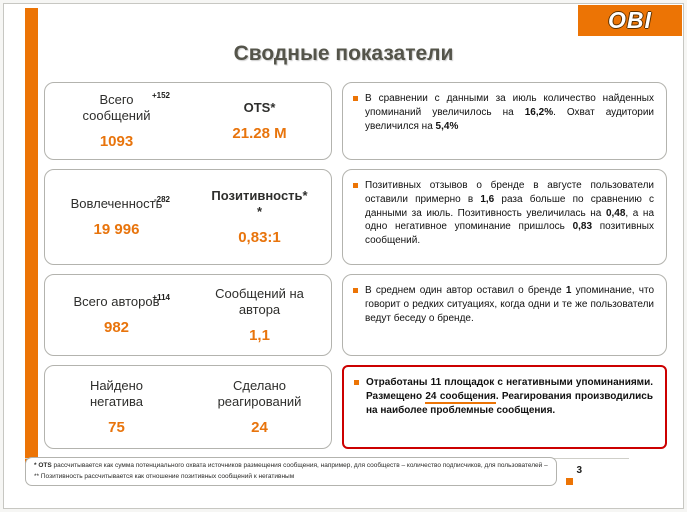 This screenshot has height=512, width=687. I want to click on metric-value: 0,83:1, so click(259, 238).